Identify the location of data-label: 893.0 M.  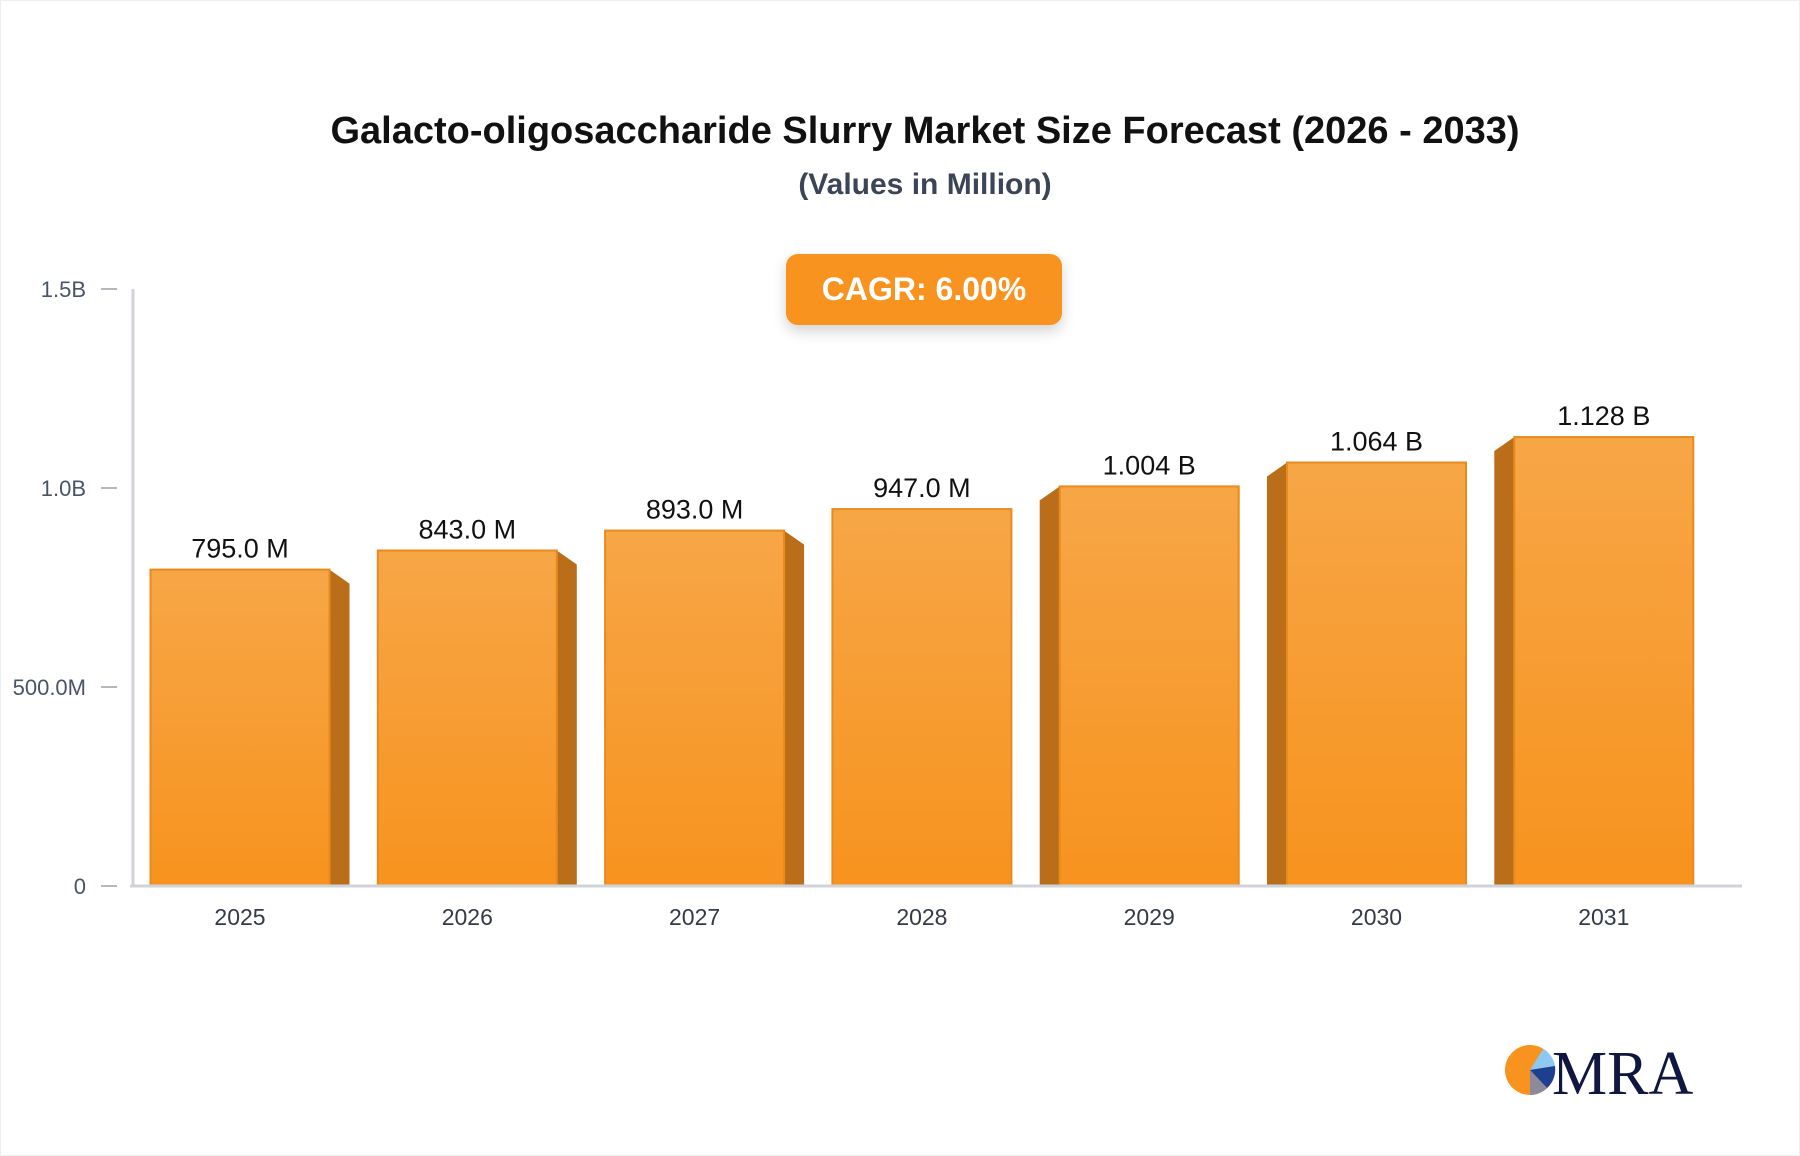
(695, 510).